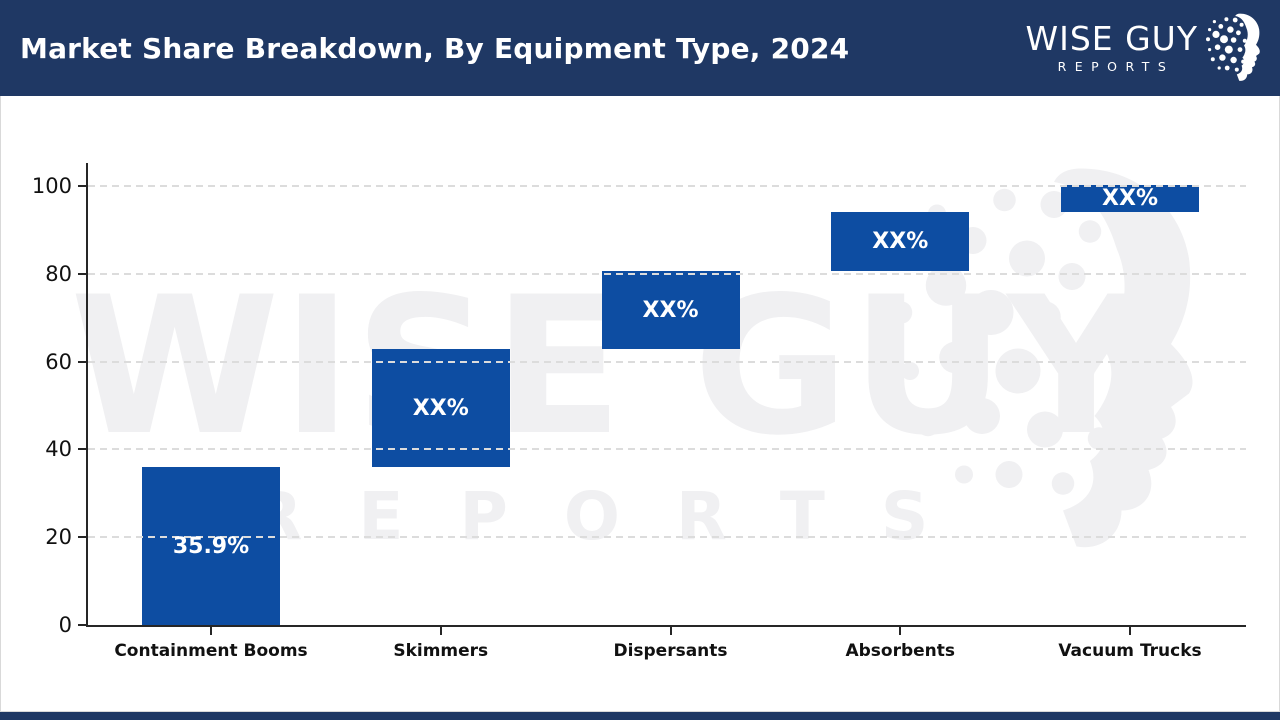  Describe the element at coordinates (51, 186) in the screenshot. I see `y-tick-label: 100` at that location.